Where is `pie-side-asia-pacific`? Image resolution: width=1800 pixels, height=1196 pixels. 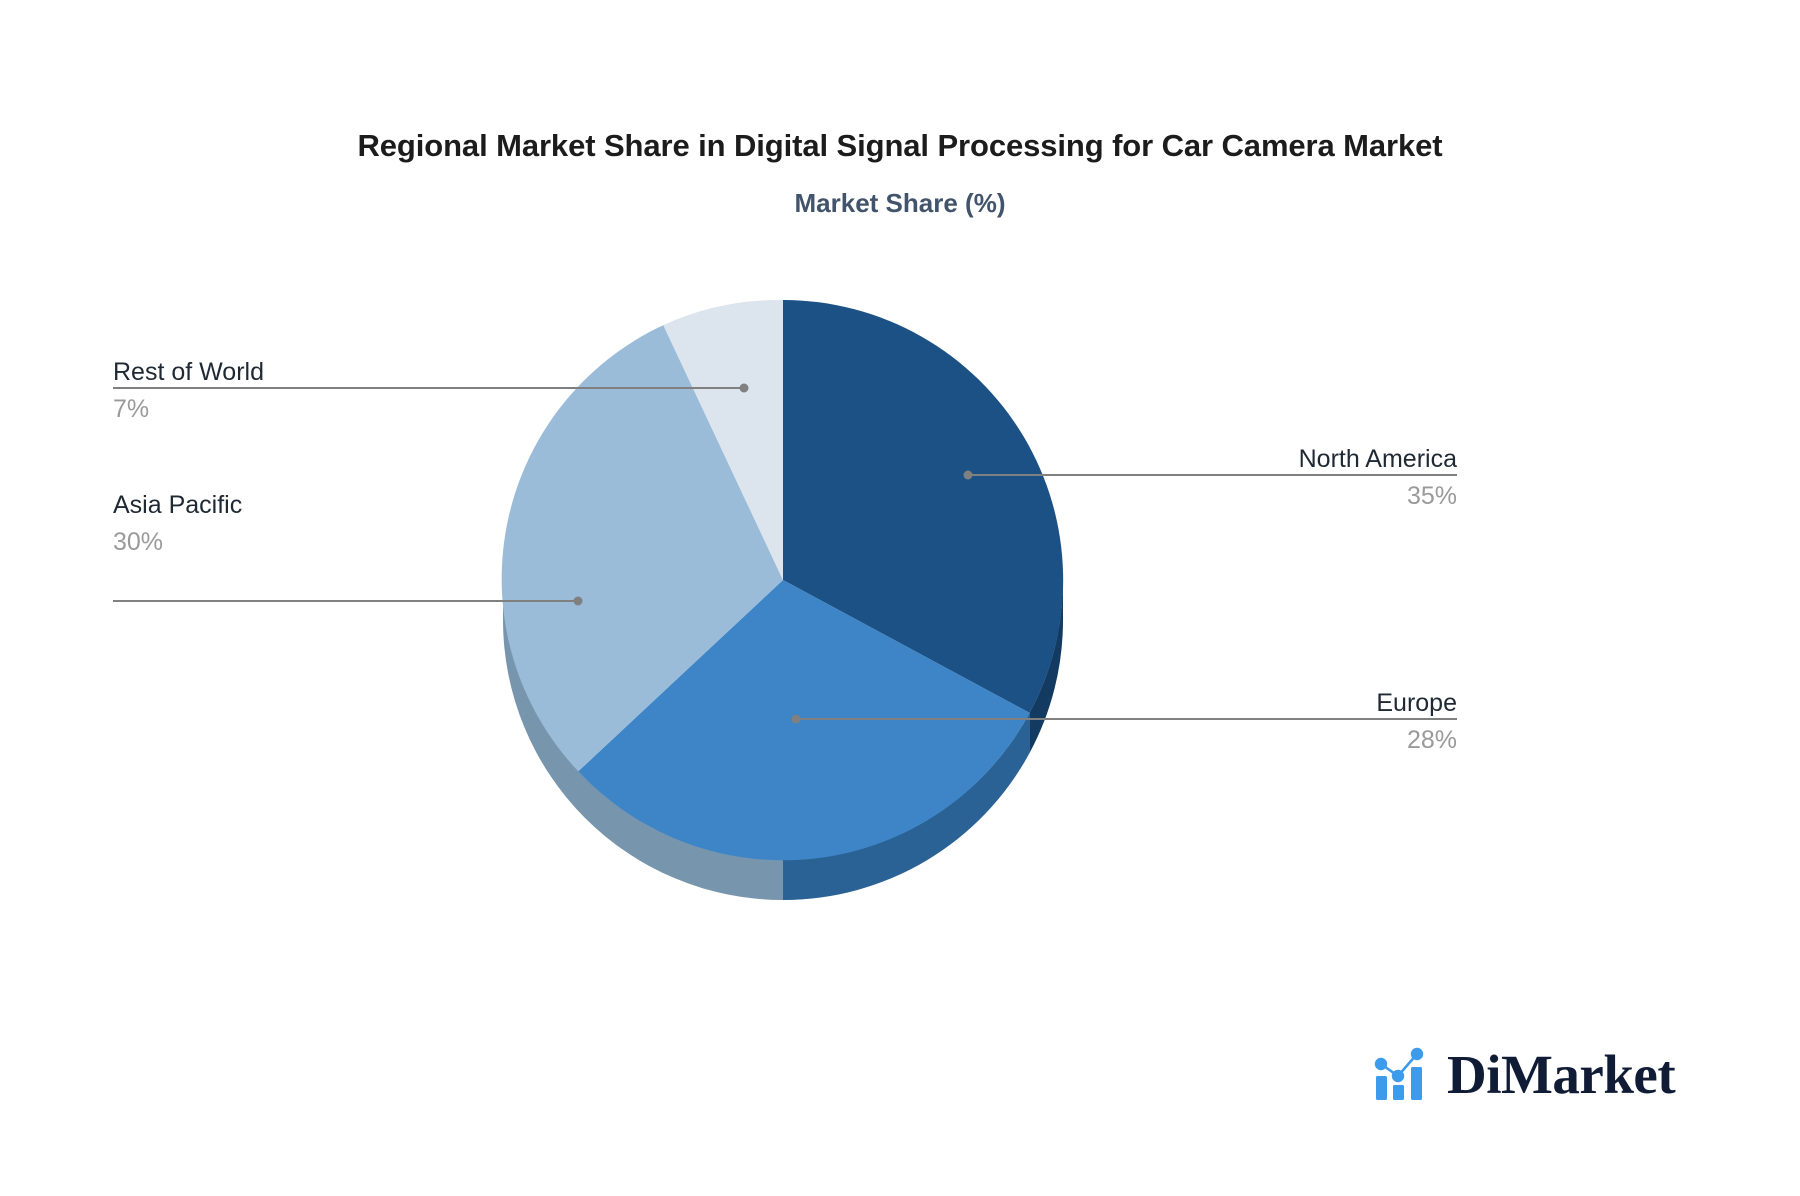 pie-side-asia-pacific is located at coordinates (643, 740).